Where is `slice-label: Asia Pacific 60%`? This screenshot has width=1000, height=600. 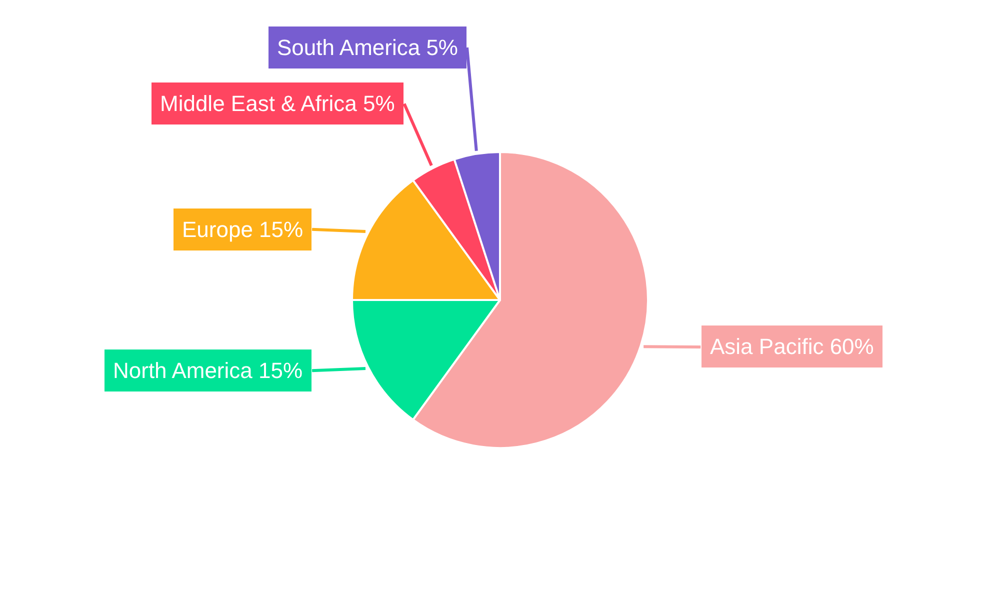
slice-label: Asia Pacific 60% is located at coordinates (792, 346).